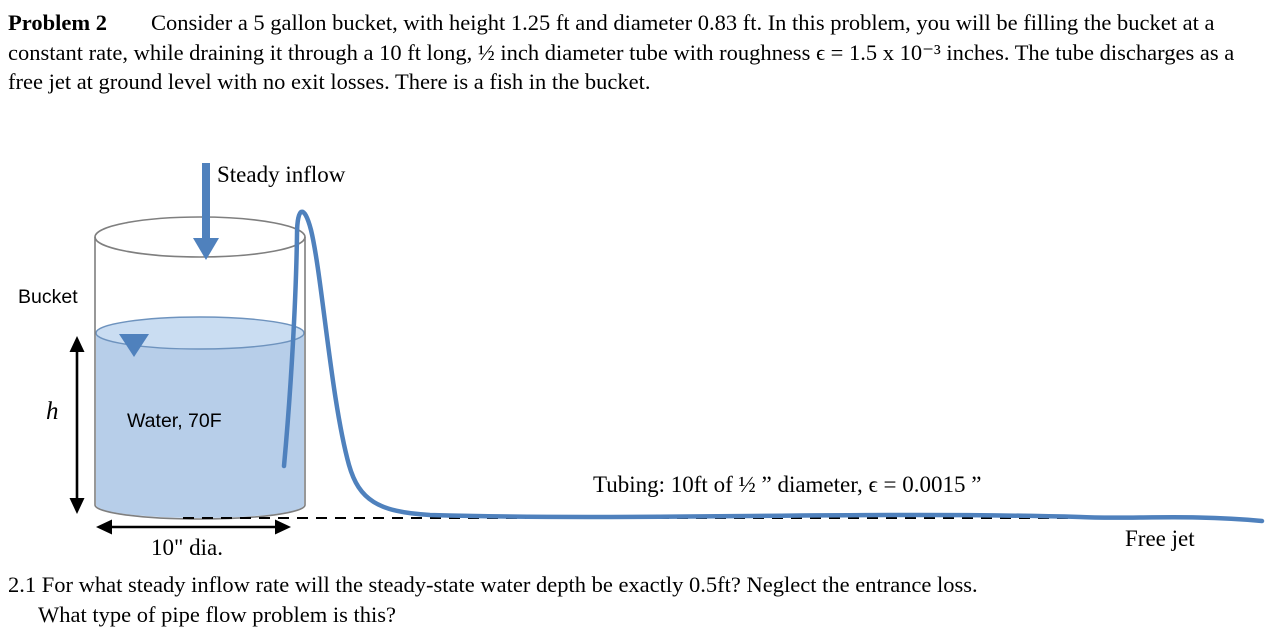  Describe the element at coordinates (52, 411) in the screenshot. I see `water-depth-label: h` at that location.